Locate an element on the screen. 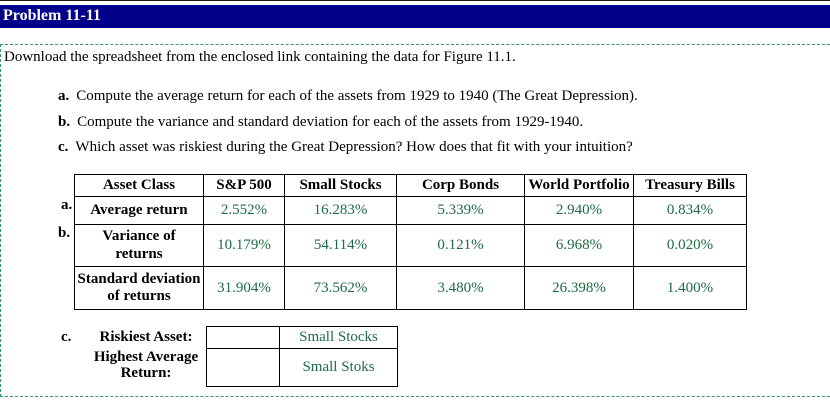 The width and height of the screenshot is (830, 408). cell-avg-sp500: 2.552% is located at coordinates (244, 210).